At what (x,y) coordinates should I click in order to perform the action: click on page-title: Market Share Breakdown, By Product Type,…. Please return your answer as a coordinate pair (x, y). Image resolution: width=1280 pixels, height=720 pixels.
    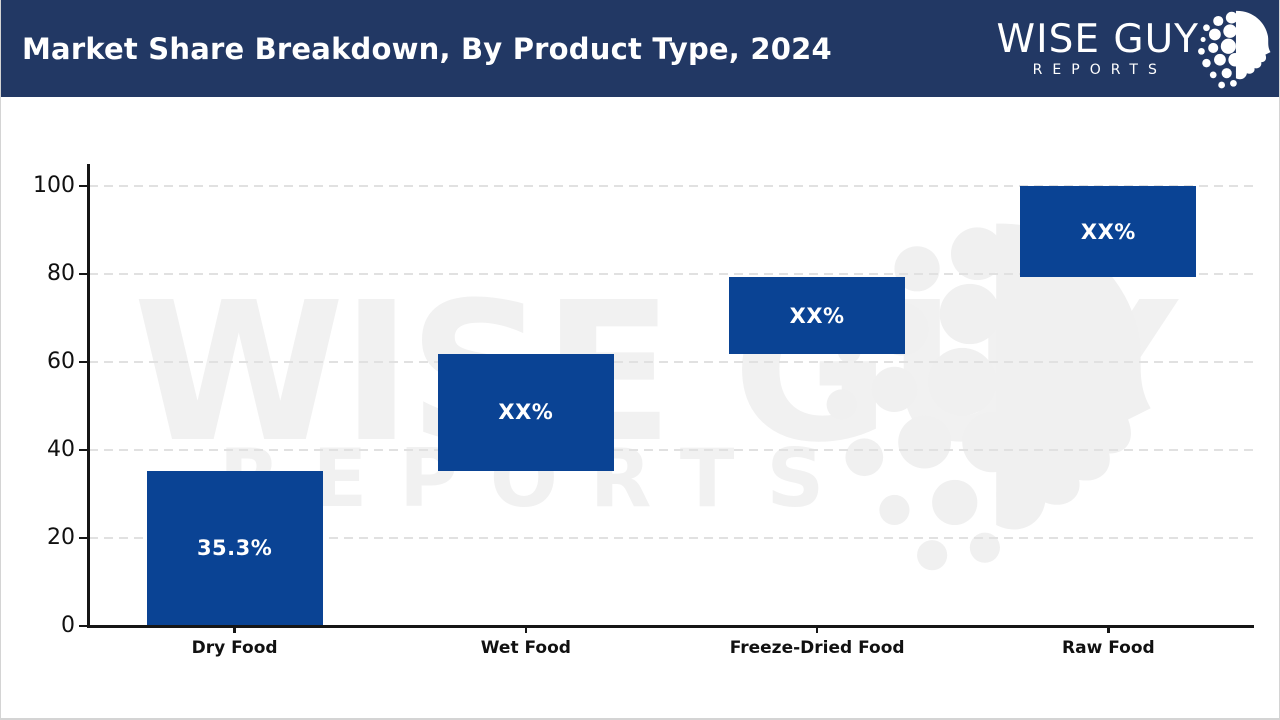
    Looking at the image, I should click on (427, 48).